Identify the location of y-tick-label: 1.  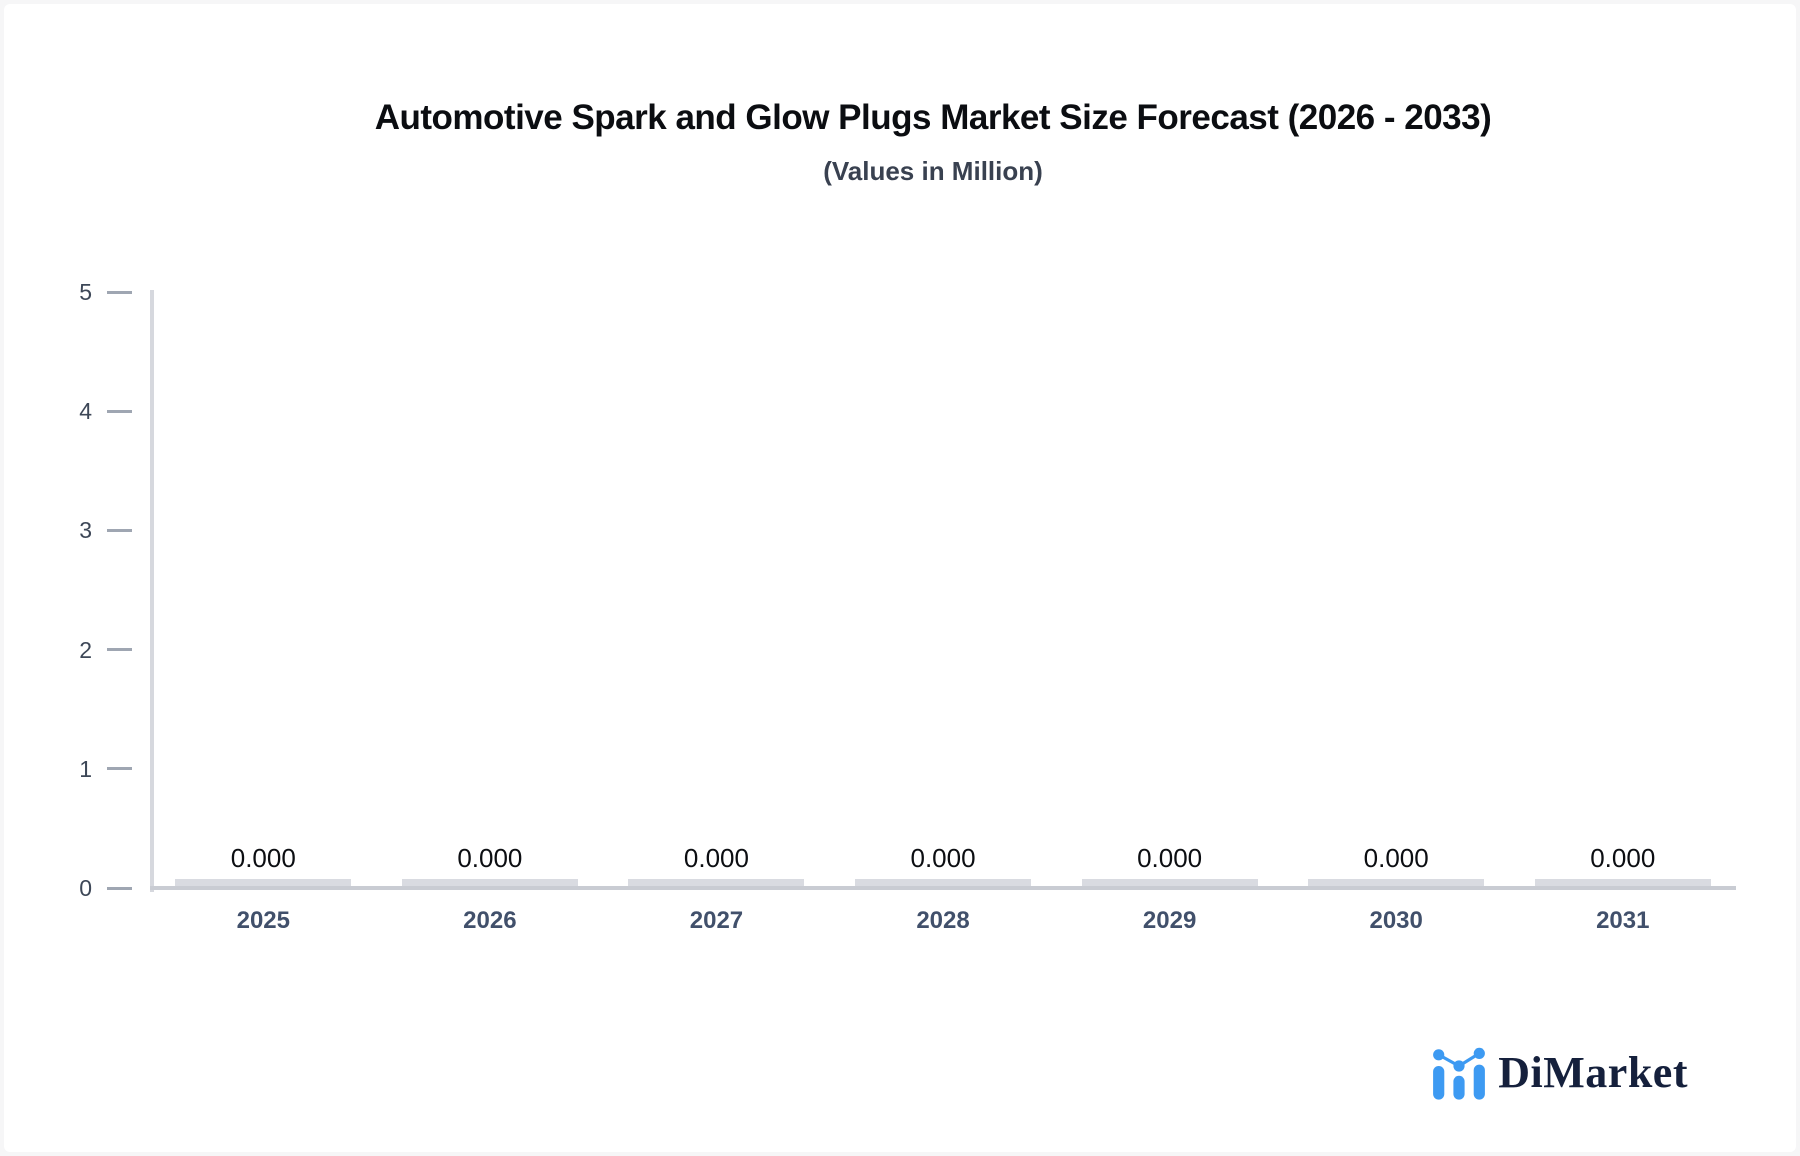
(85, 768).